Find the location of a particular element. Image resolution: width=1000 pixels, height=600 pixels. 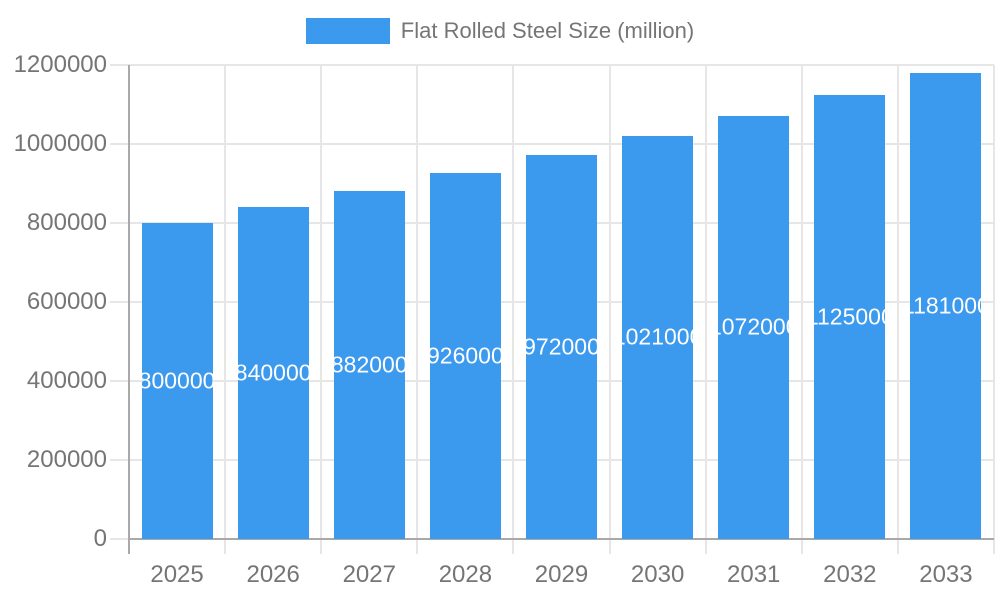

bar-2025: 800000 is located at coordinates (177, 381).